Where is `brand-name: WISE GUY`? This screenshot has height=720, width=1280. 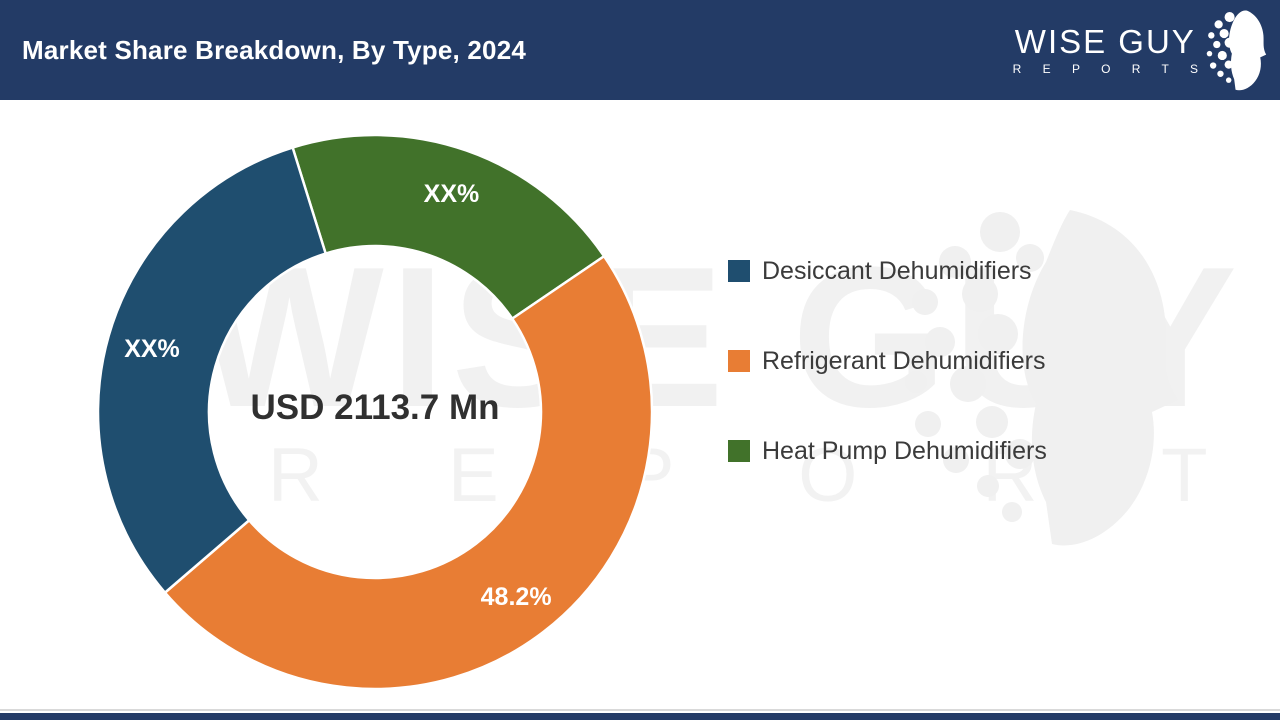 brand-name: WISE GUY is located at coordinates (1105, 41).